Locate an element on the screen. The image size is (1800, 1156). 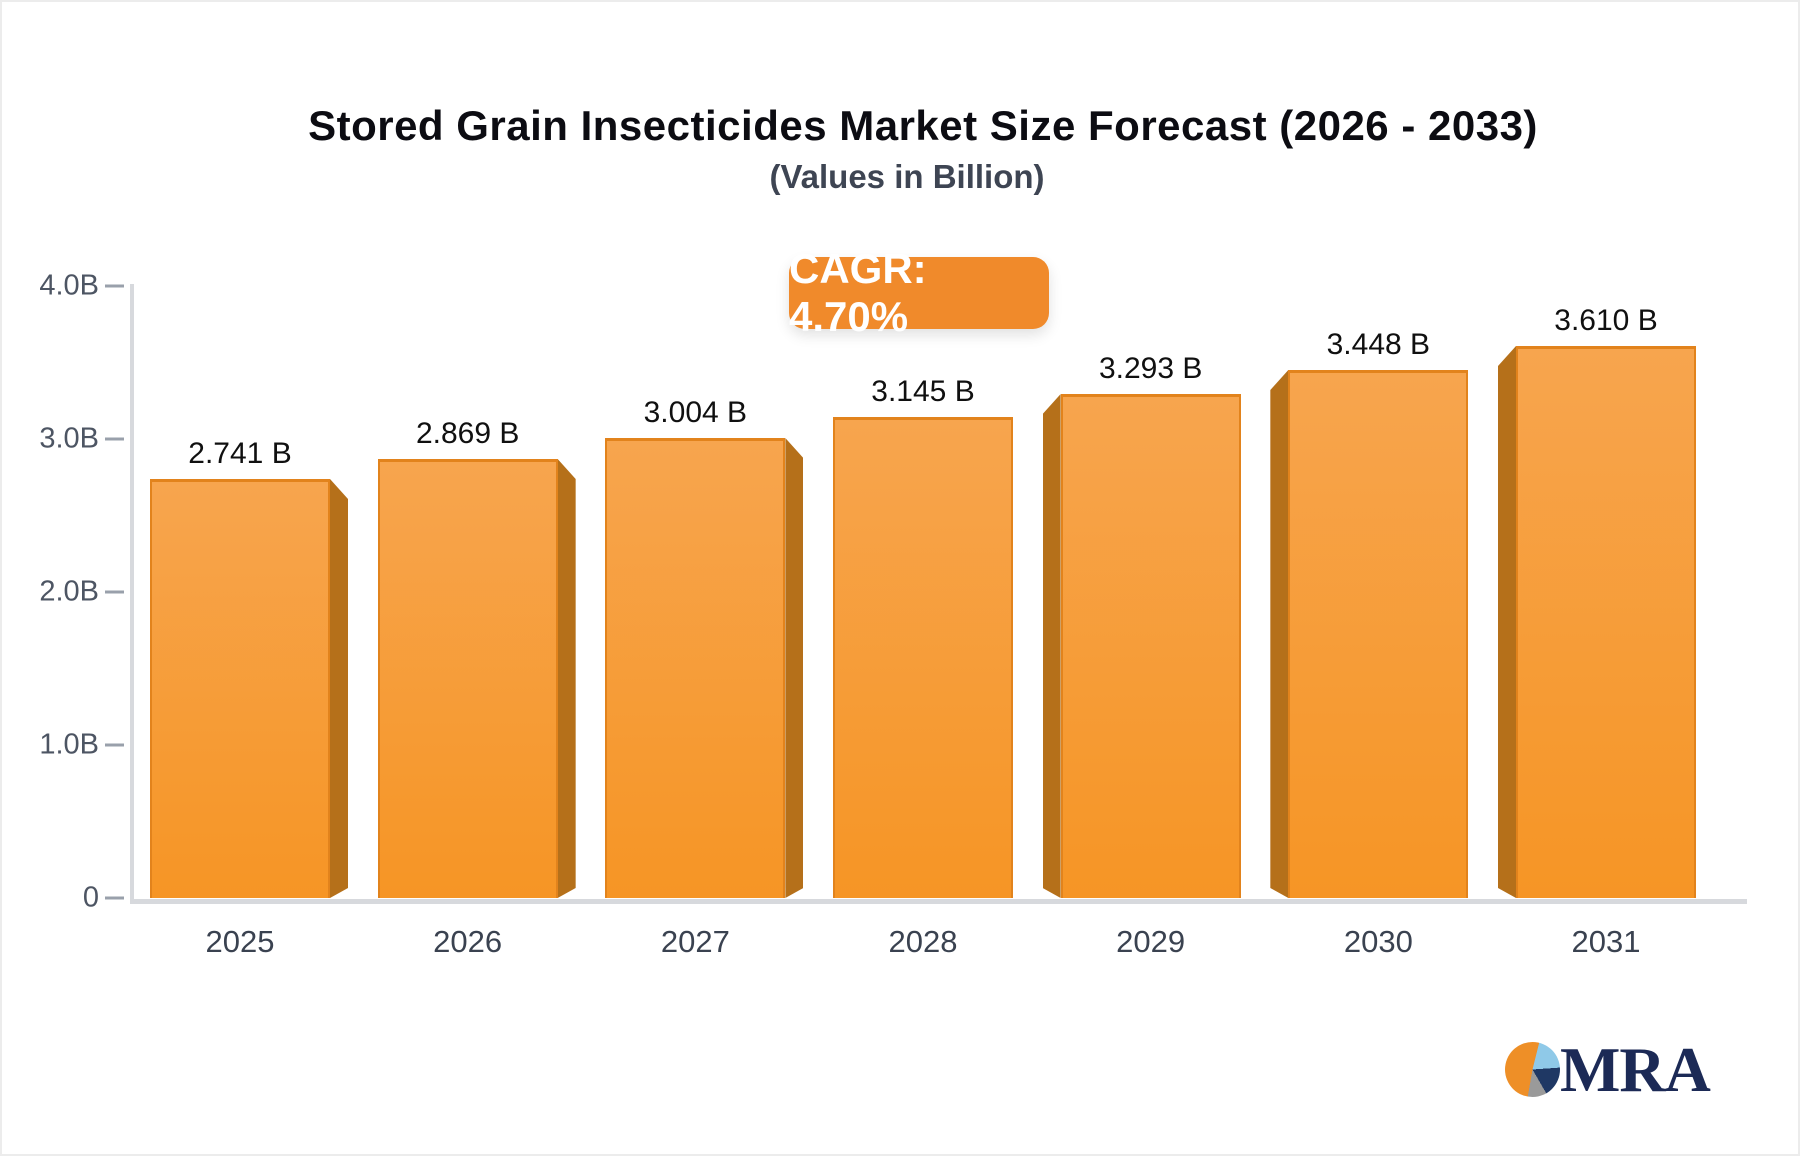
bar-2028 is located at coordinates (923, 657).